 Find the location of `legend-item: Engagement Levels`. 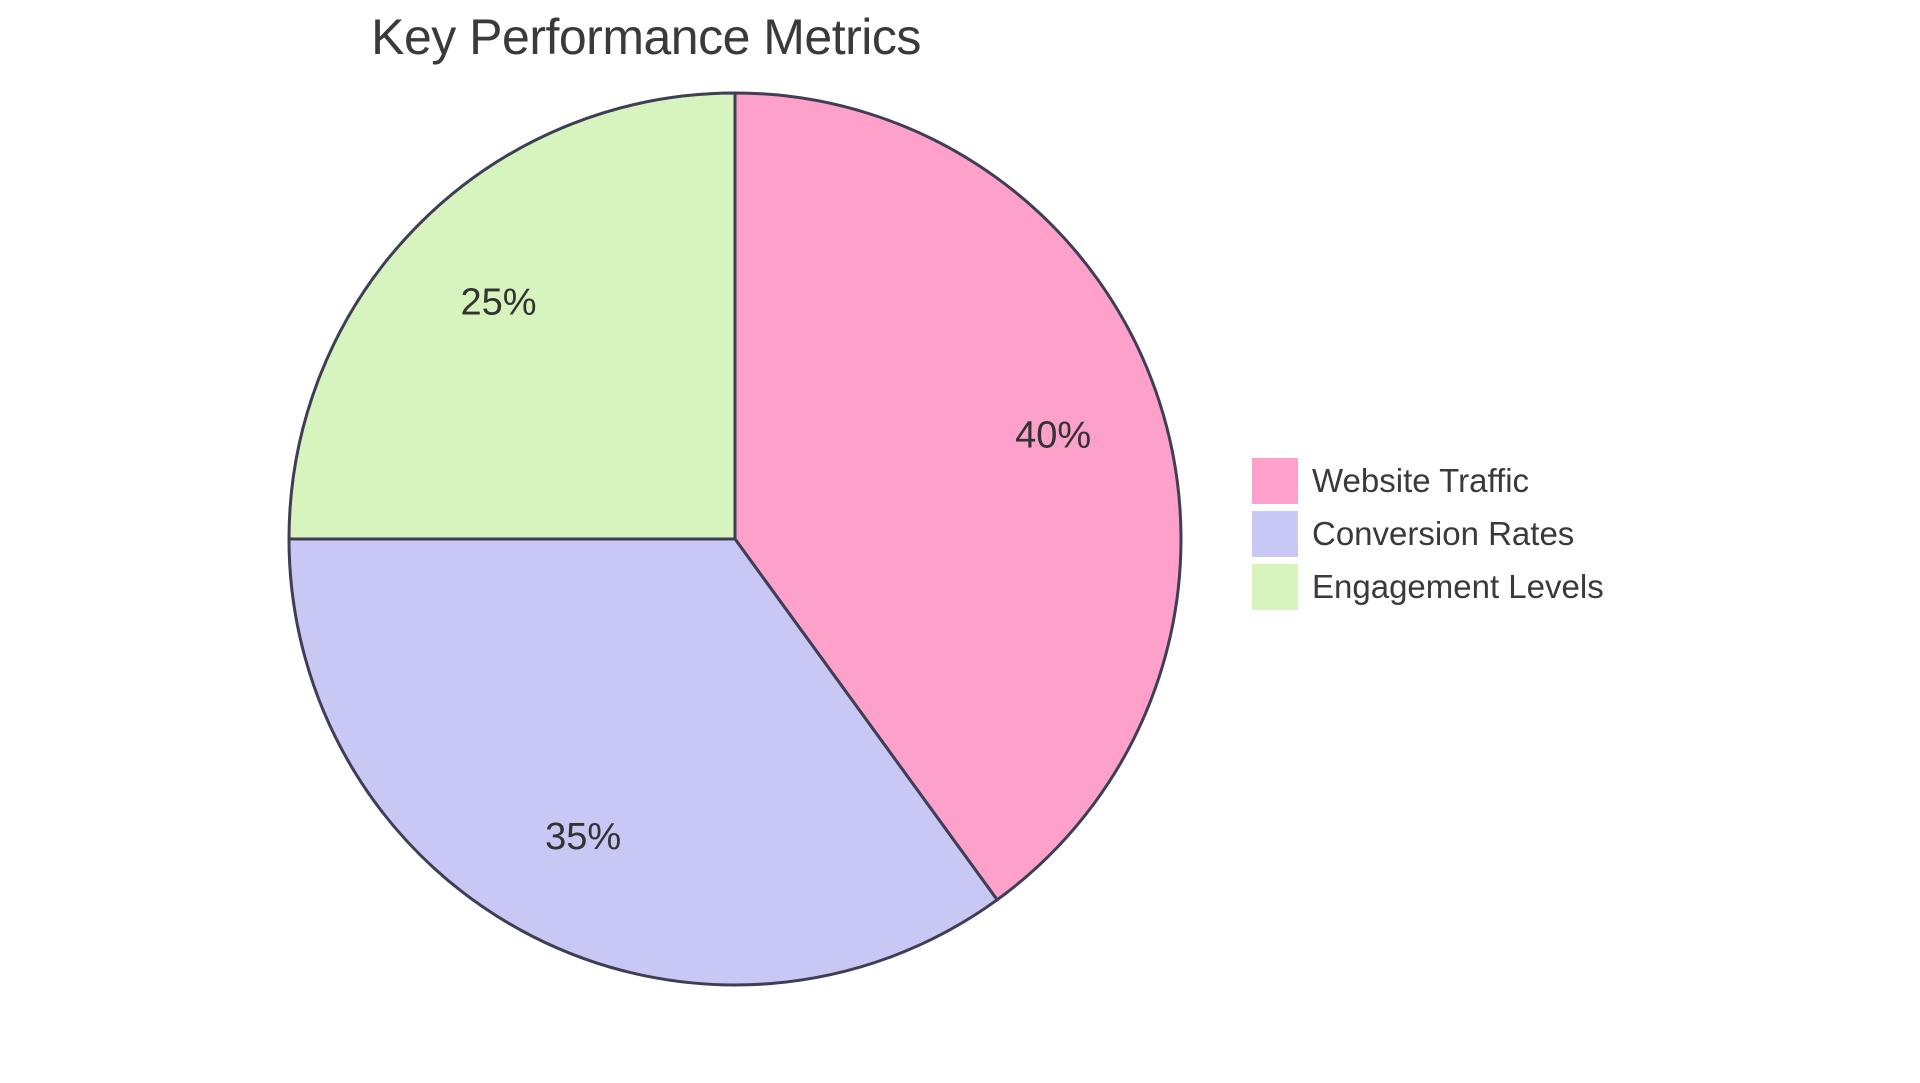

legend-item: Engagement Levels is located at coordinates (1428, 587).